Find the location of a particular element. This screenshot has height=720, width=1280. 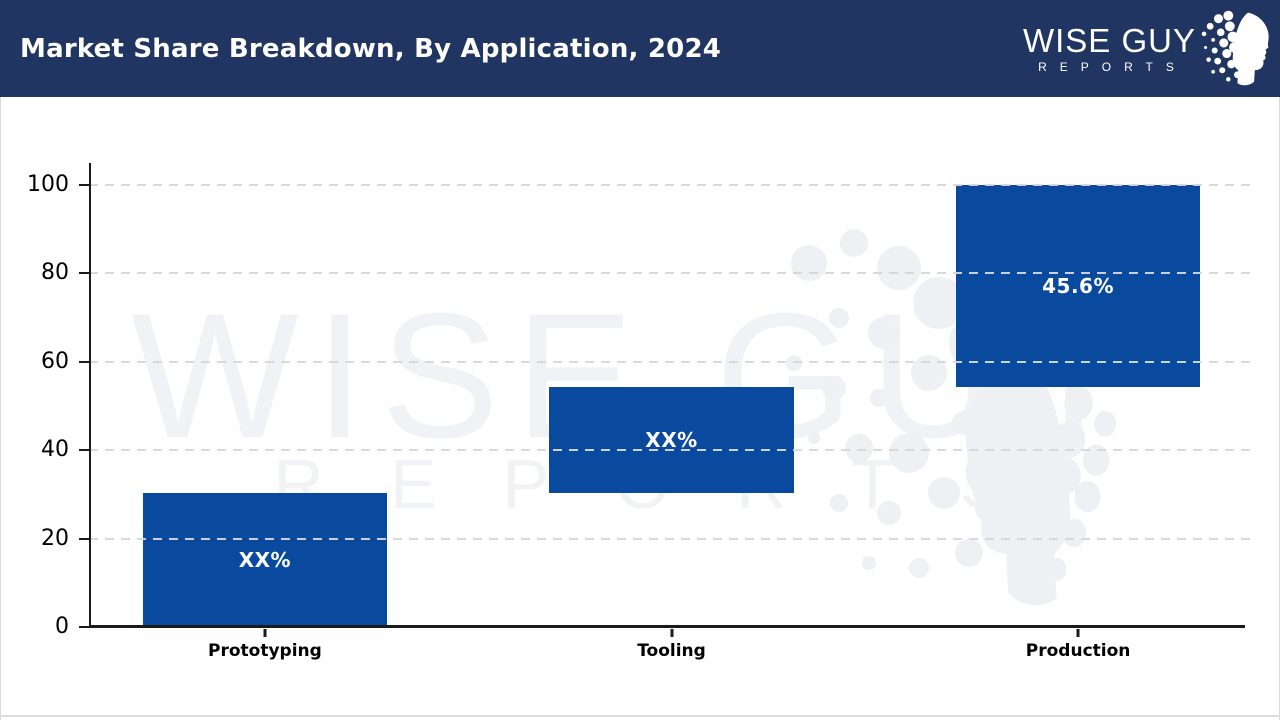

bar-value-label-prototyping: XX% is located at coordinates (265, 559).